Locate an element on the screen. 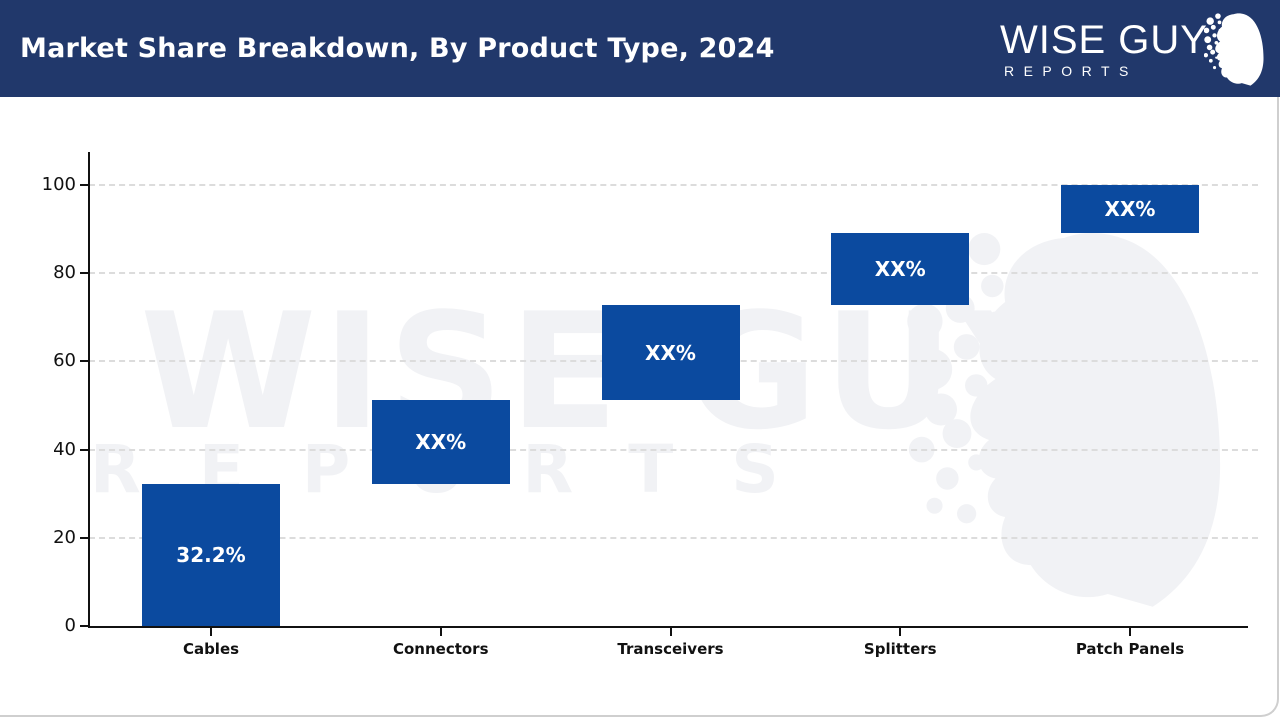  bar-transceivers: XX% is located at coordinates (670, 353).